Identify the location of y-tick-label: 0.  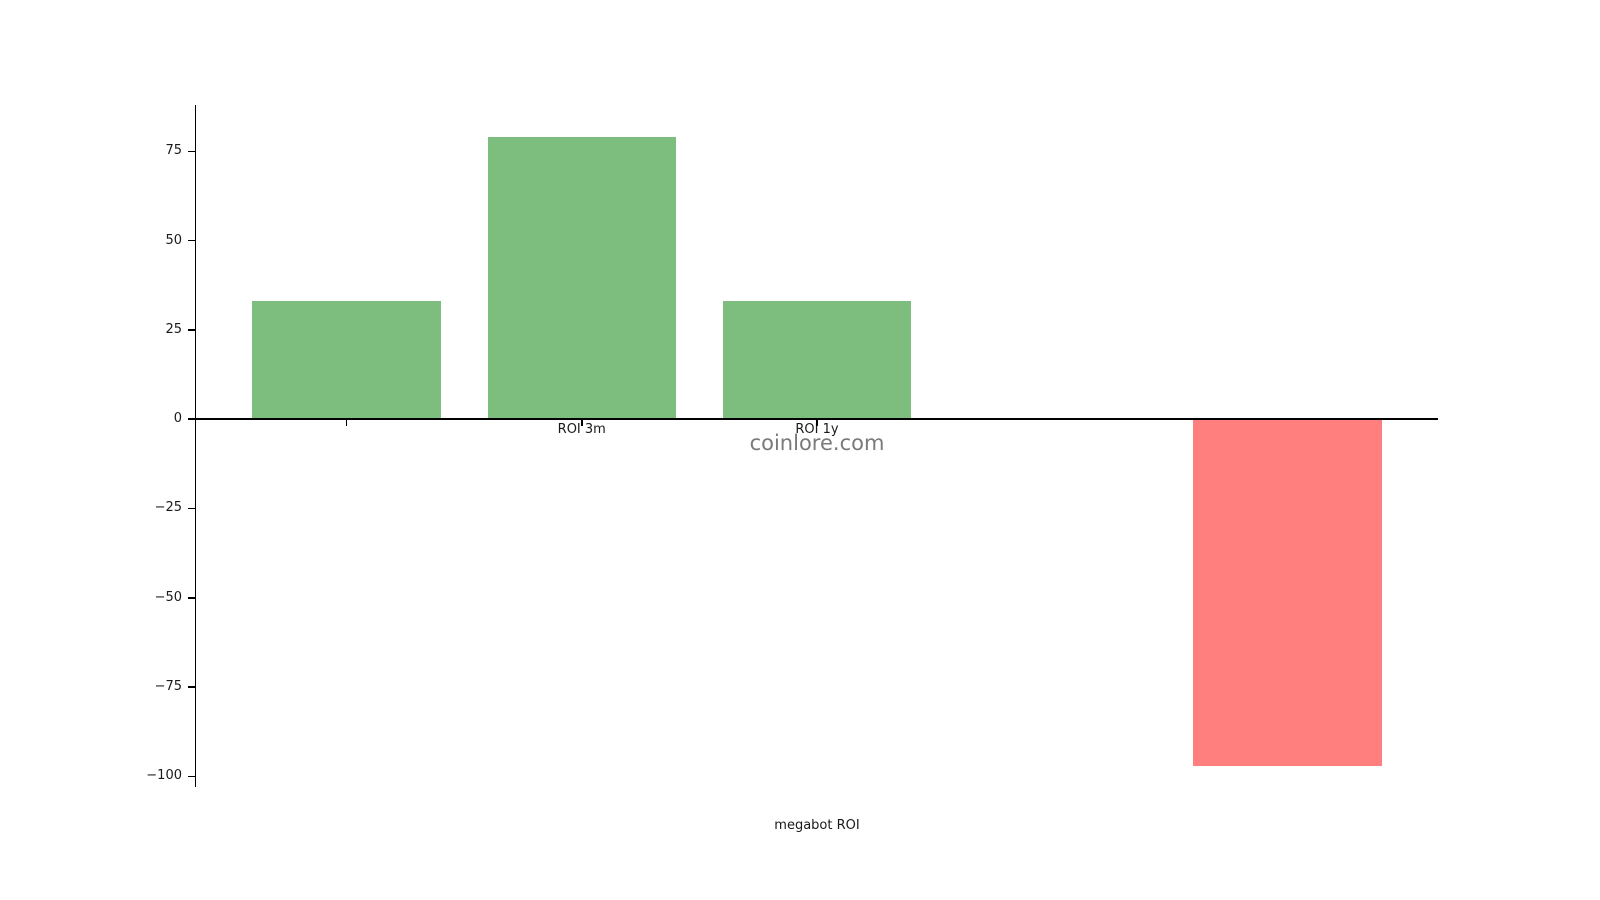
(177, 419).